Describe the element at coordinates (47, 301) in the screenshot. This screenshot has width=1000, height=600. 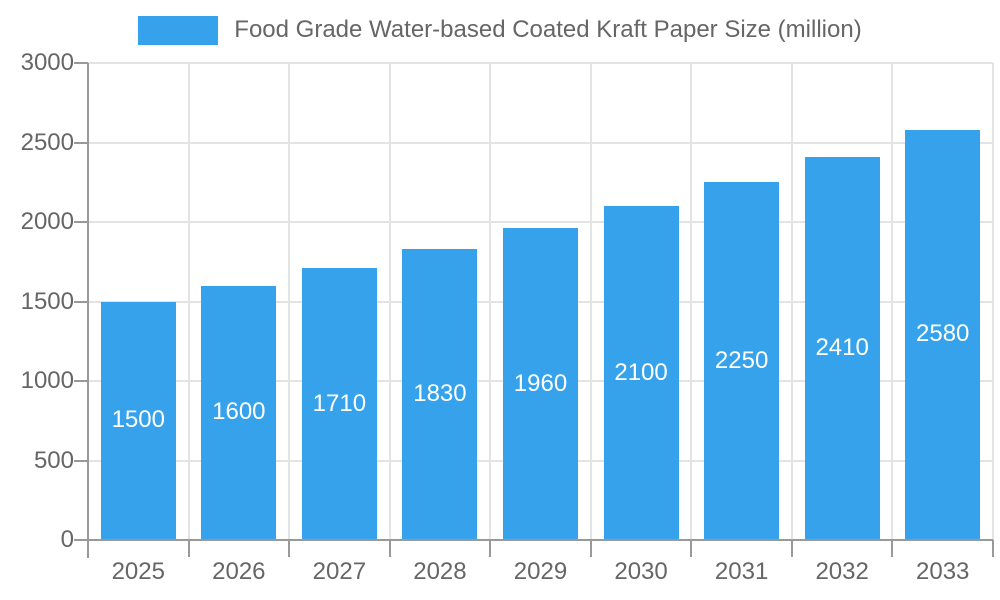
I see `y-axis-tick-label: 1500` at that location.